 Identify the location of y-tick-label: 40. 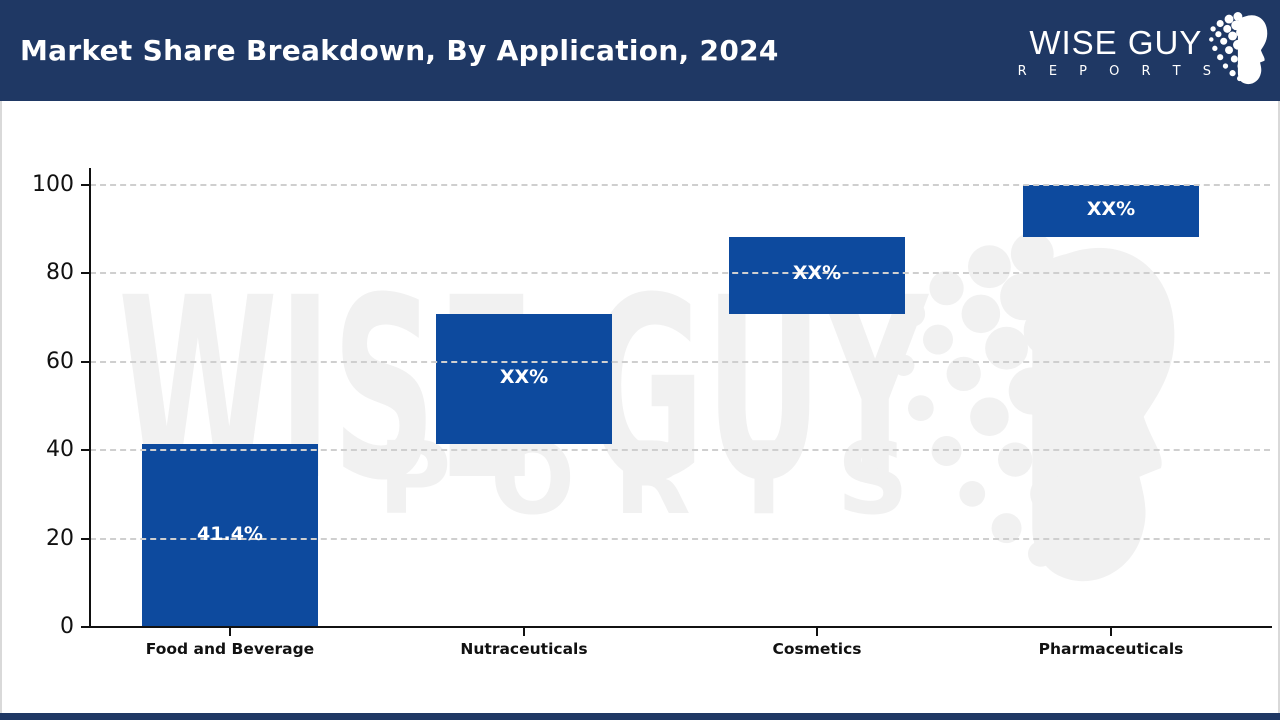
(60, 450).